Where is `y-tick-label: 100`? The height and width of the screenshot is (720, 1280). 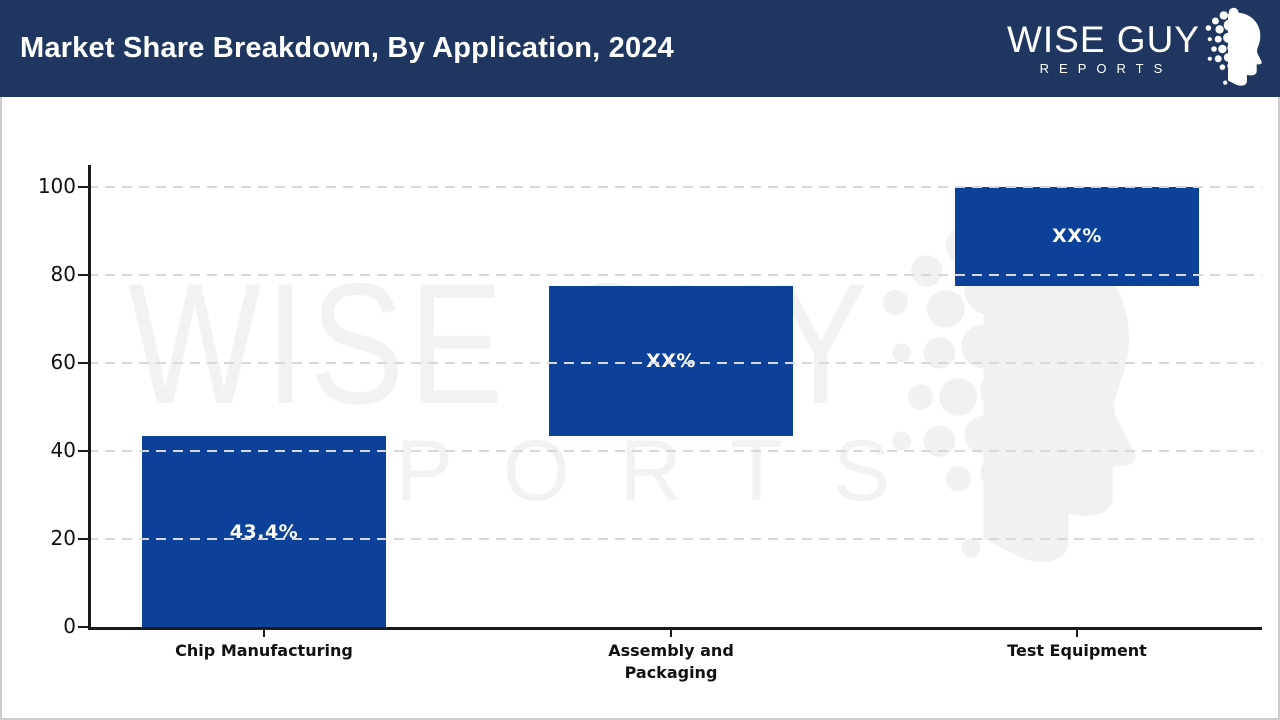 y-tick-label: 100 is located at coordinates (56, 186).